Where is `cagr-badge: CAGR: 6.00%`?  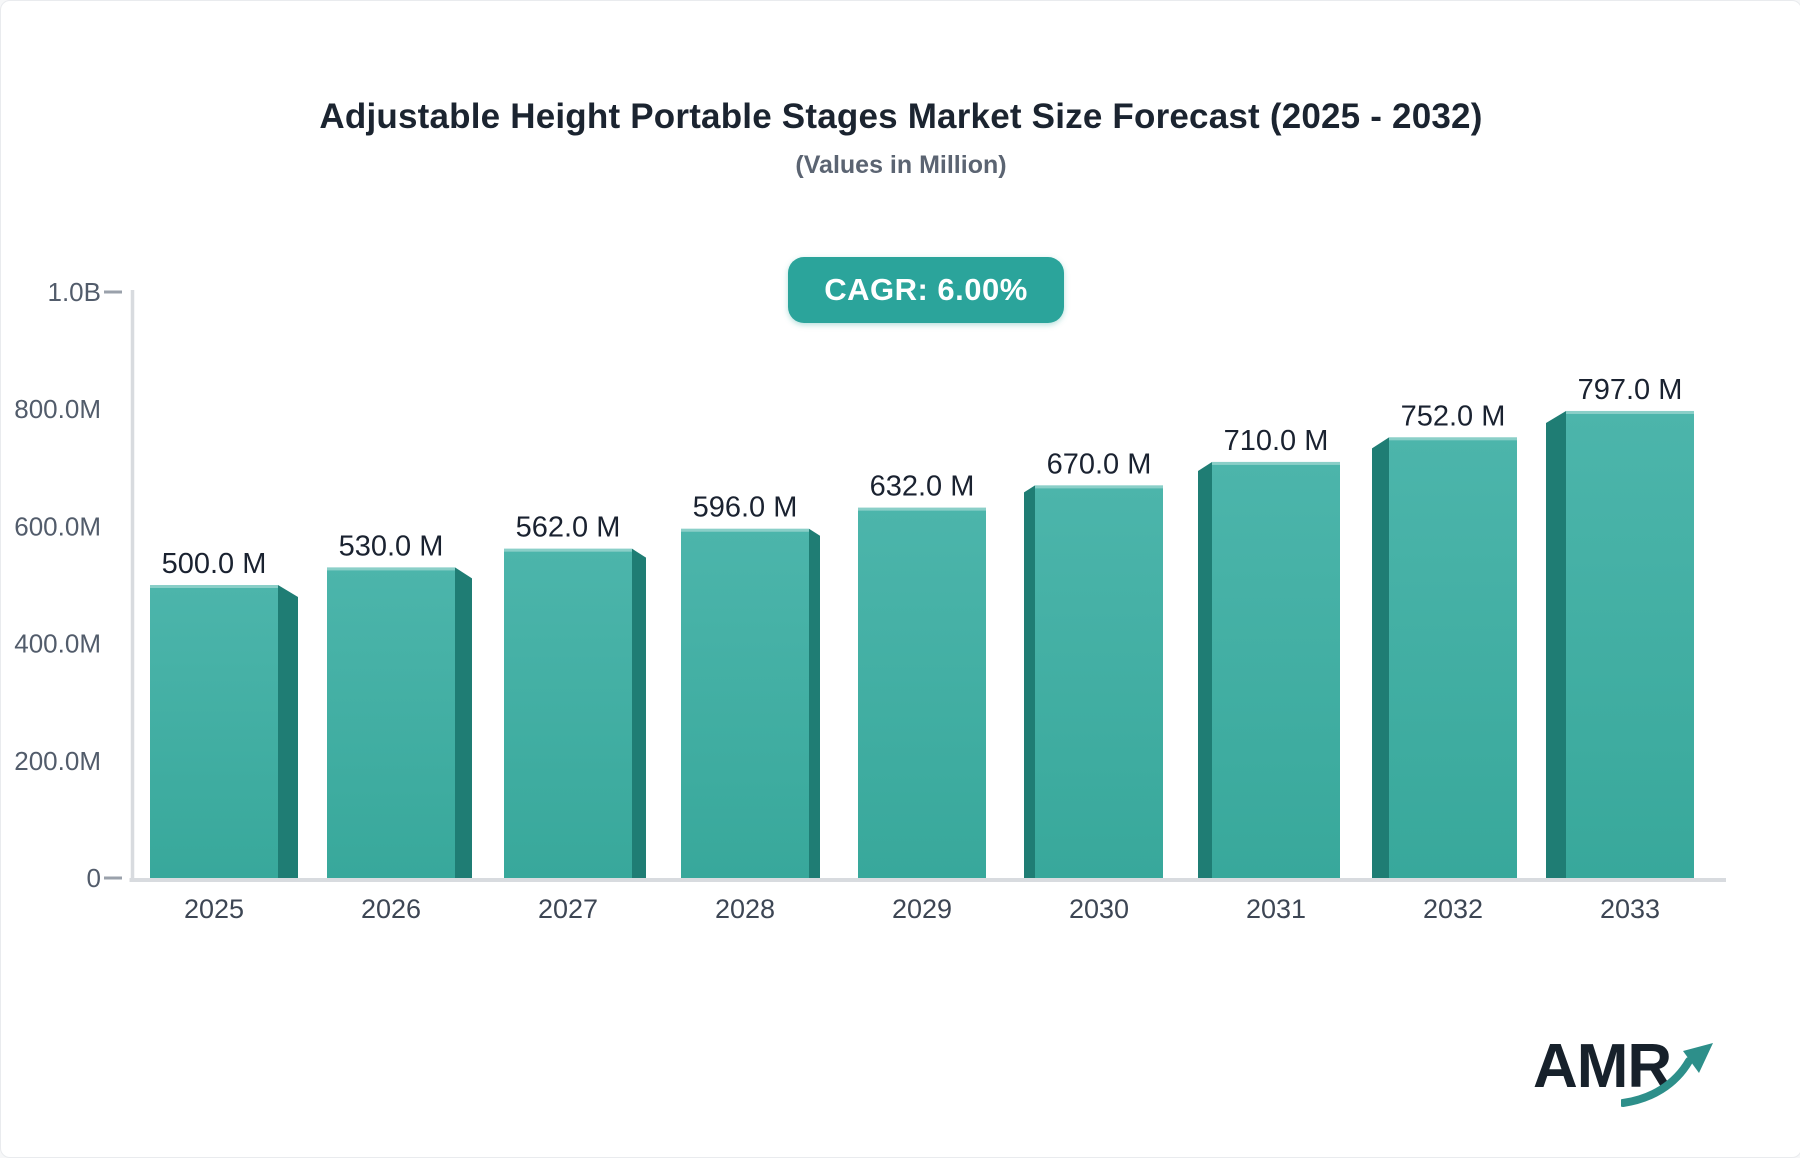
cagr-badge: CAGR: 6.00% is located at coordinates (926, 290).